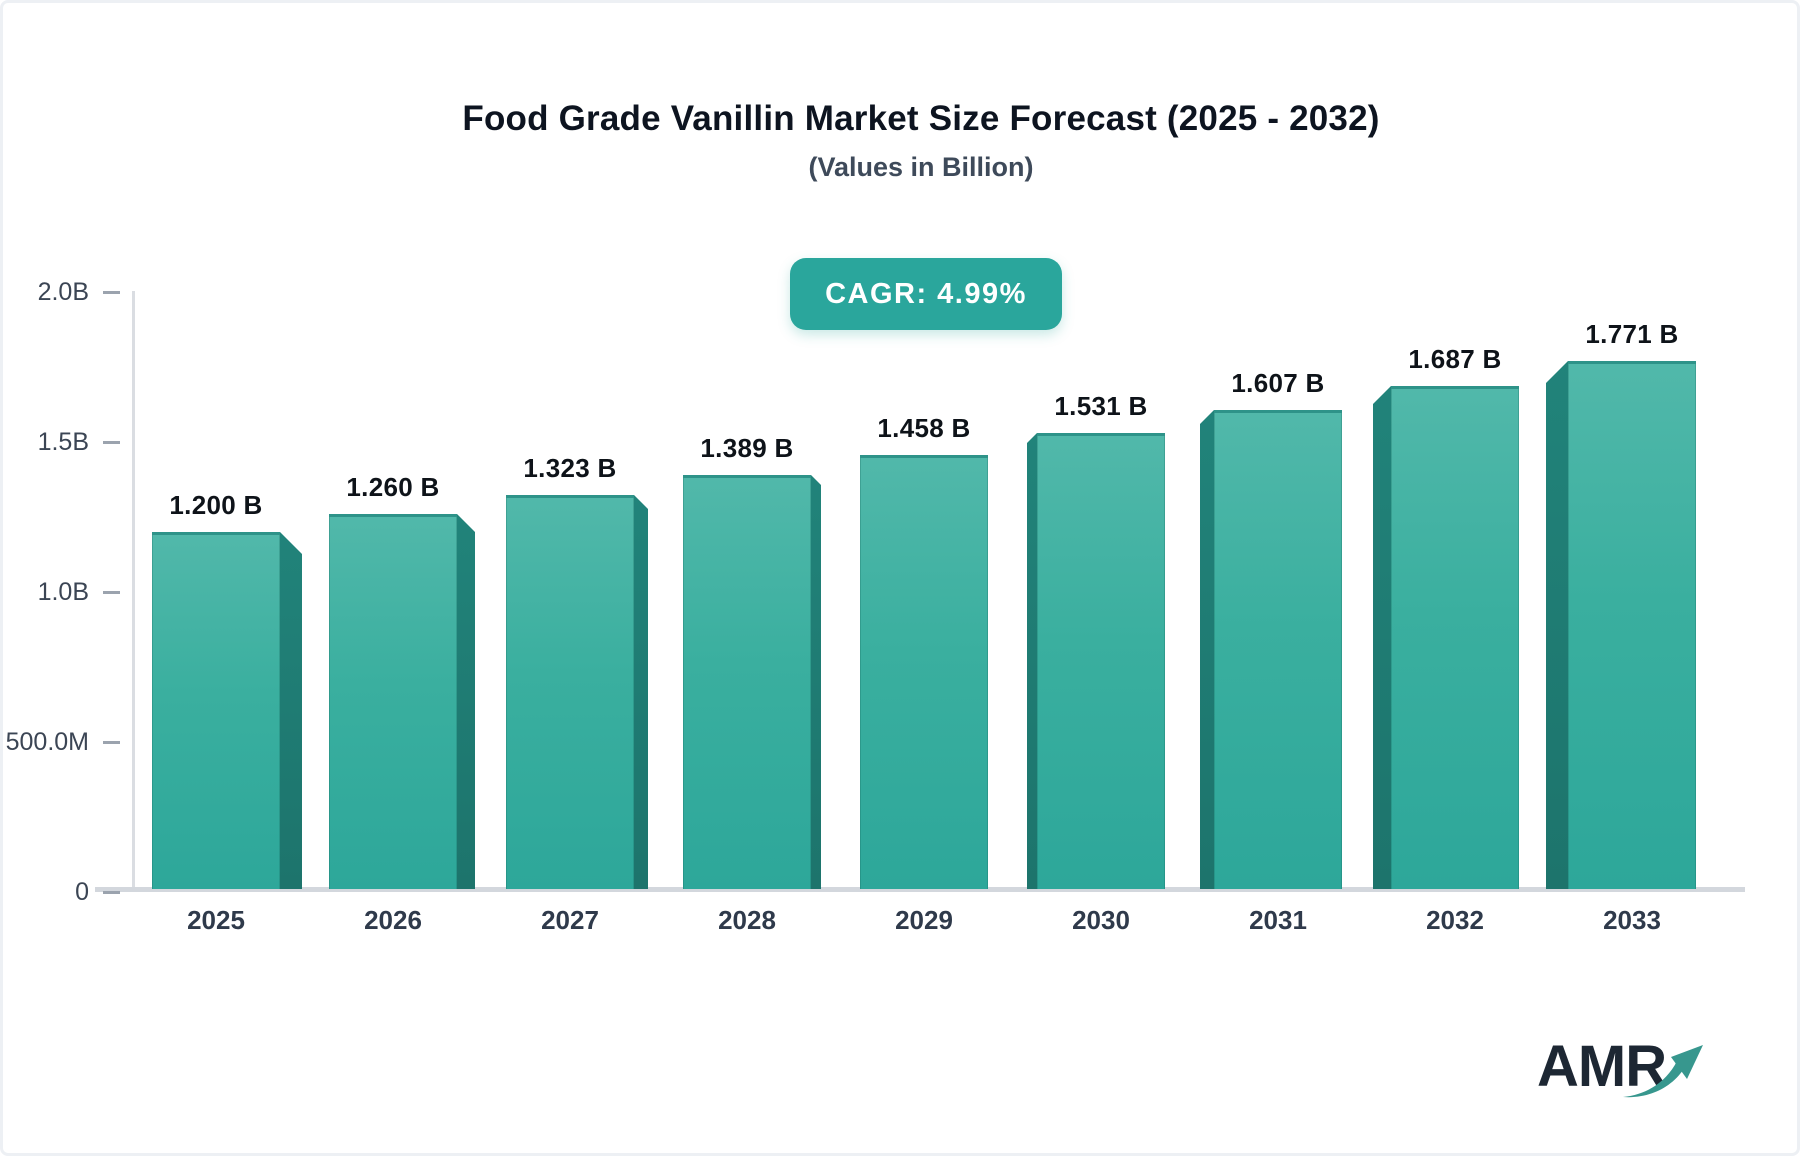 The height and width of the screenshot is (1156, 1800). What do you see at coordinates (393, 487) in the screenshot?
I see `bar-value-label: 1.260 B` at bounding box center [393, 487].